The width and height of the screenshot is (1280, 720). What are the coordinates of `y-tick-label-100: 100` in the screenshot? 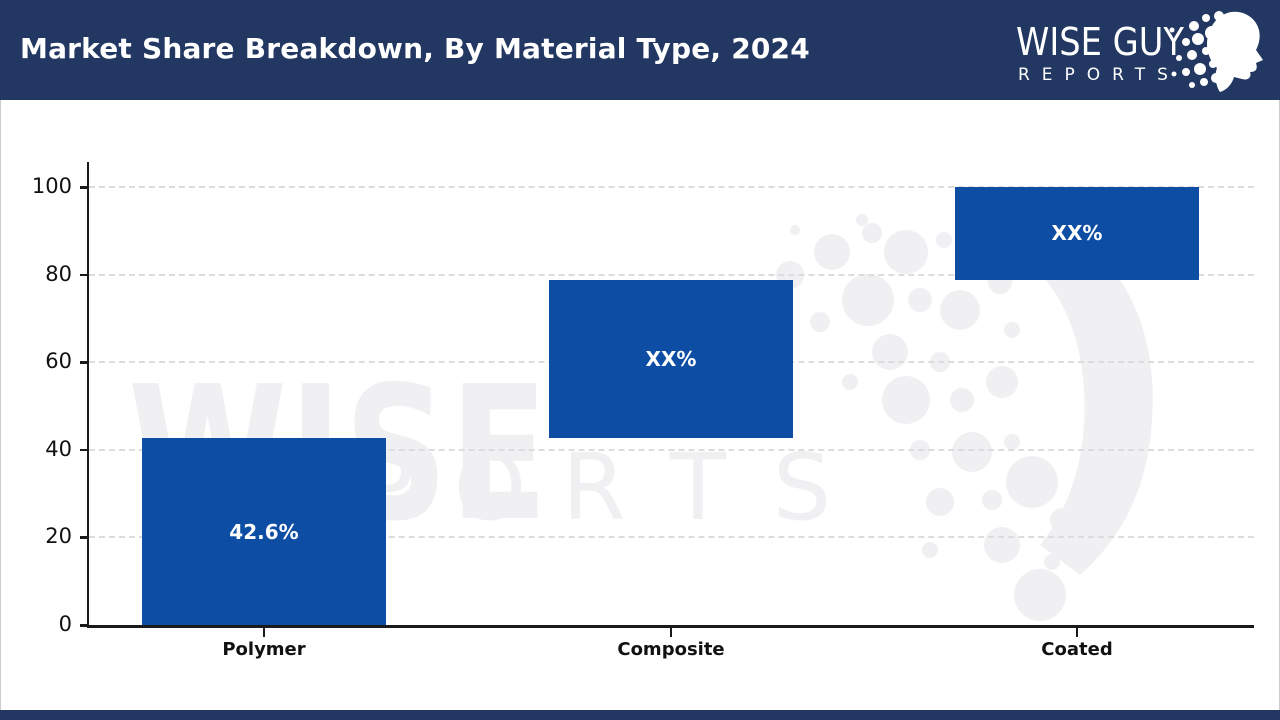 It's located at (51, 186).